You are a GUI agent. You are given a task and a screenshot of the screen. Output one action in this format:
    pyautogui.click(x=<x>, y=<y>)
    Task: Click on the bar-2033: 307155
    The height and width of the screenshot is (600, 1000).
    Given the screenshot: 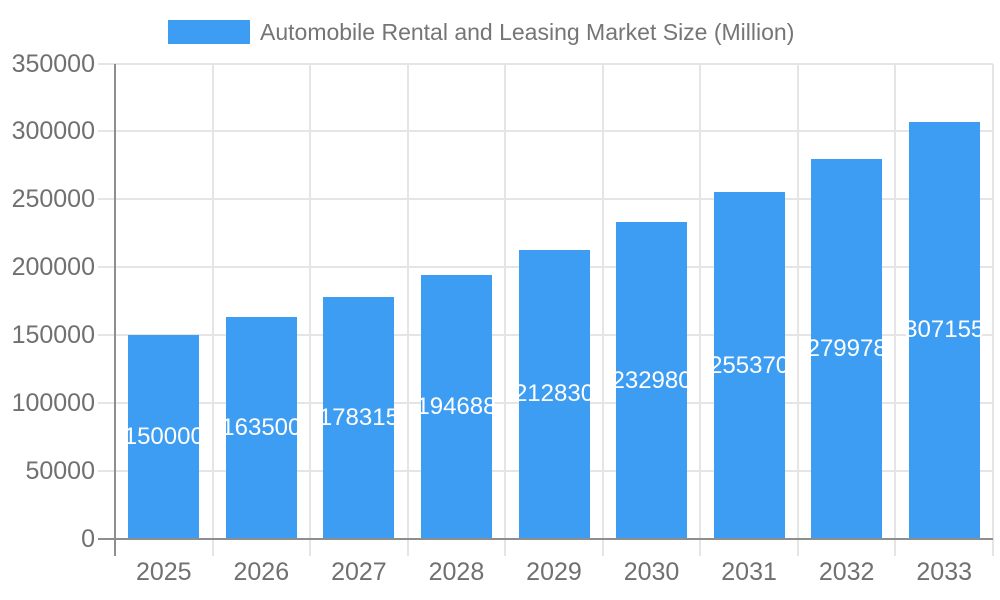 What is the action you would take?
    pyautogui.click(x=944, y=330)
    